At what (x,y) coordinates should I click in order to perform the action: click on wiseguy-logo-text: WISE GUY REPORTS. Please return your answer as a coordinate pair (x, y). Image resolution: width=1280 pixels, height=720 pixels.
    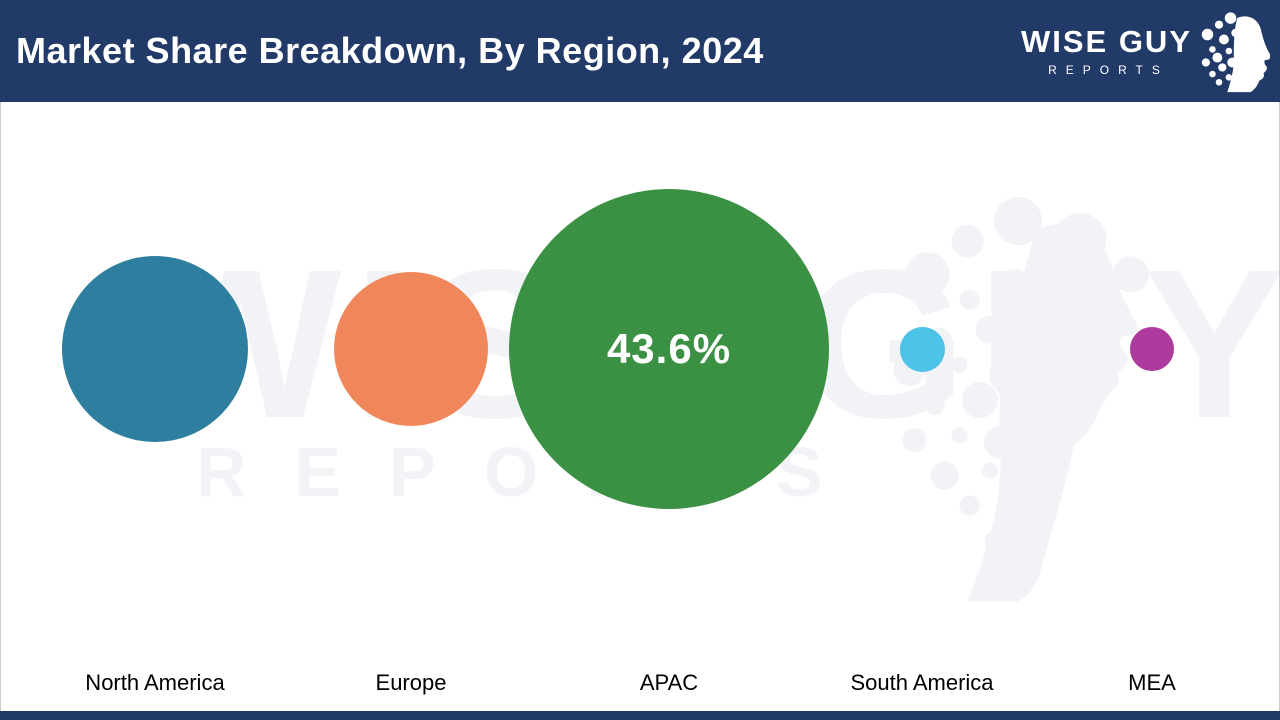
    Looking at the image, I should click on (1106, 51).